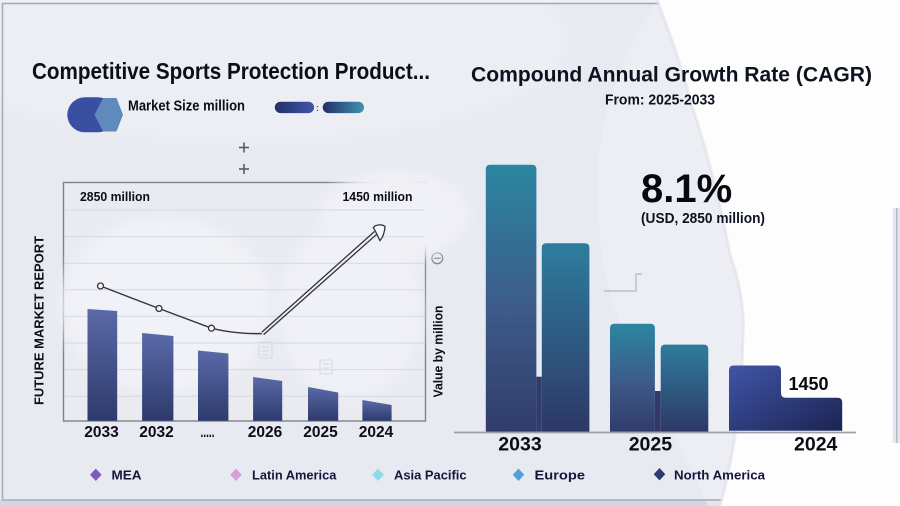 This screenshot has height=506, width=900. I want to click on svg-text: 2850 million, so click(115, 196).